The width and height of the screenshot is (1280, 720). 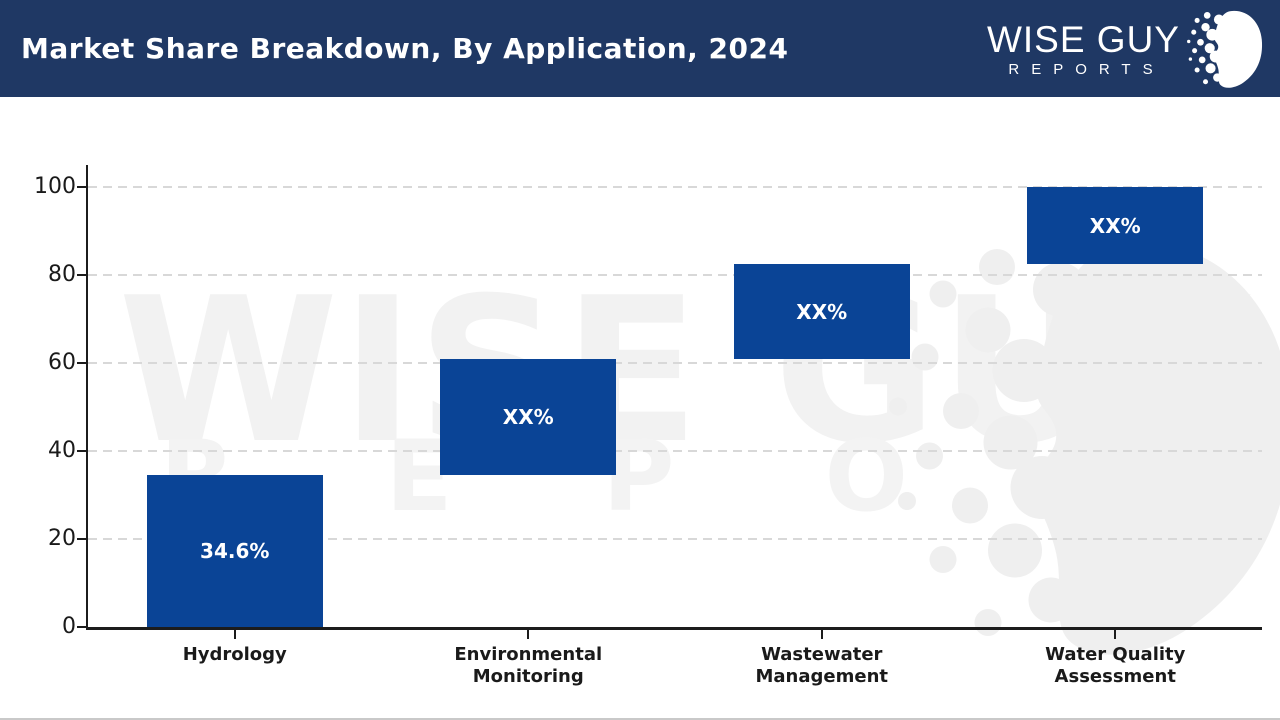 I want to click on category-label-line: Assessment, so click(x=1115, y=676).